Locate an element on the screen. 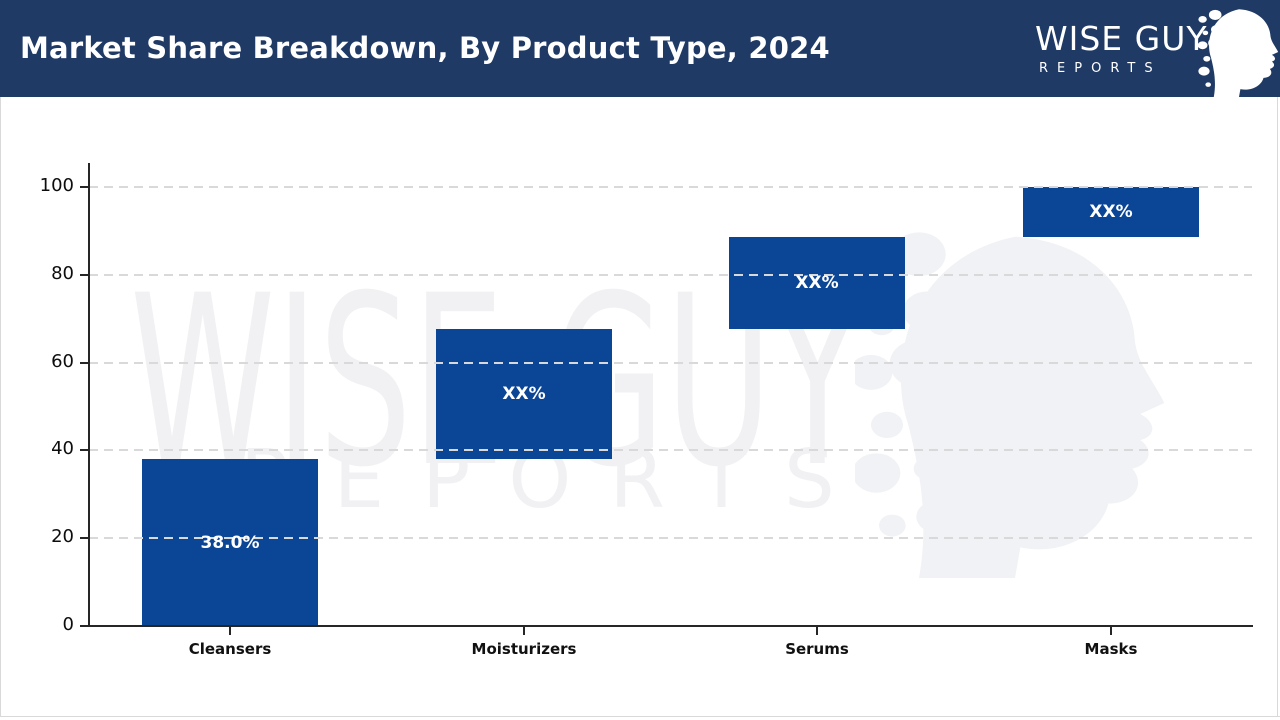 The width and height of the screenshot is (1280, 720). watermark-head-graphic is located at coordinates (1010, 405).